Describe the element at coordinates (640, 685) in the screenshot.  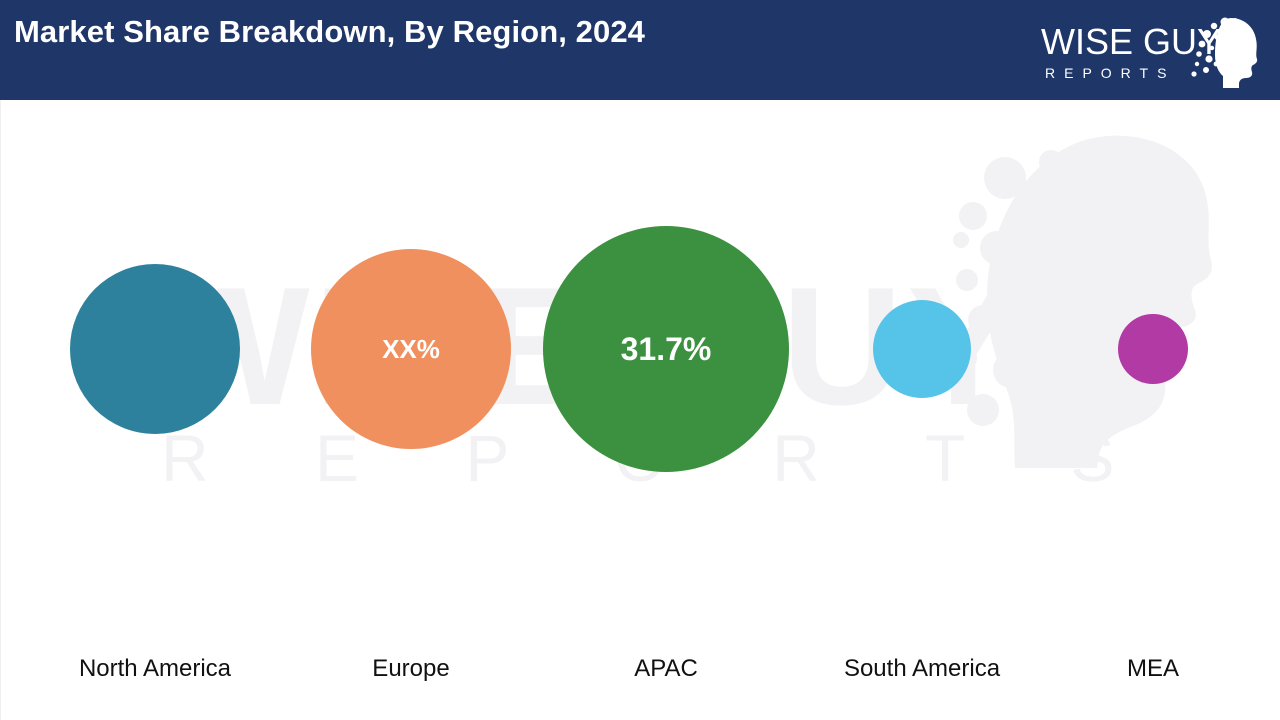
I see `category-axis: North America Europe APAC South America MEA` at that location.